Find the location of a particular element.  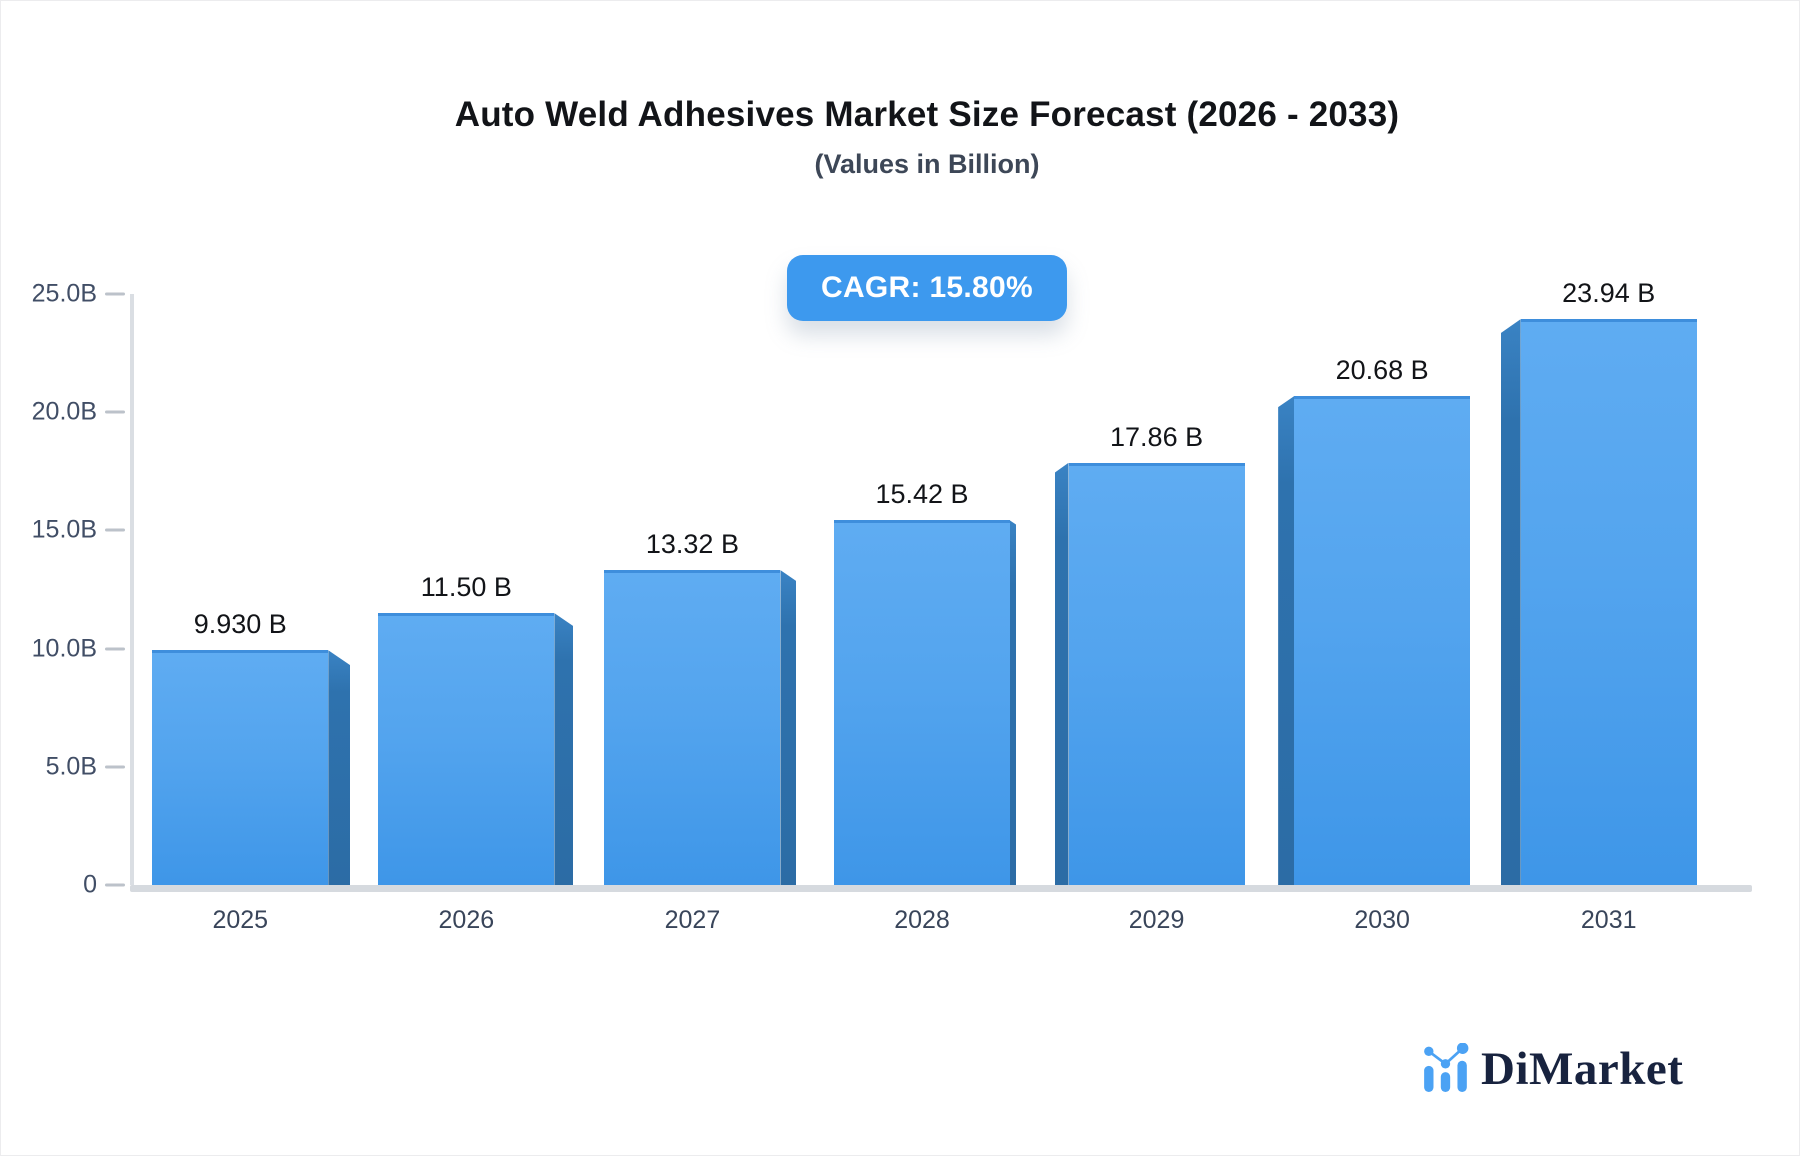

bar-2031: 23.94 B is located at coordinates (1598, 581).